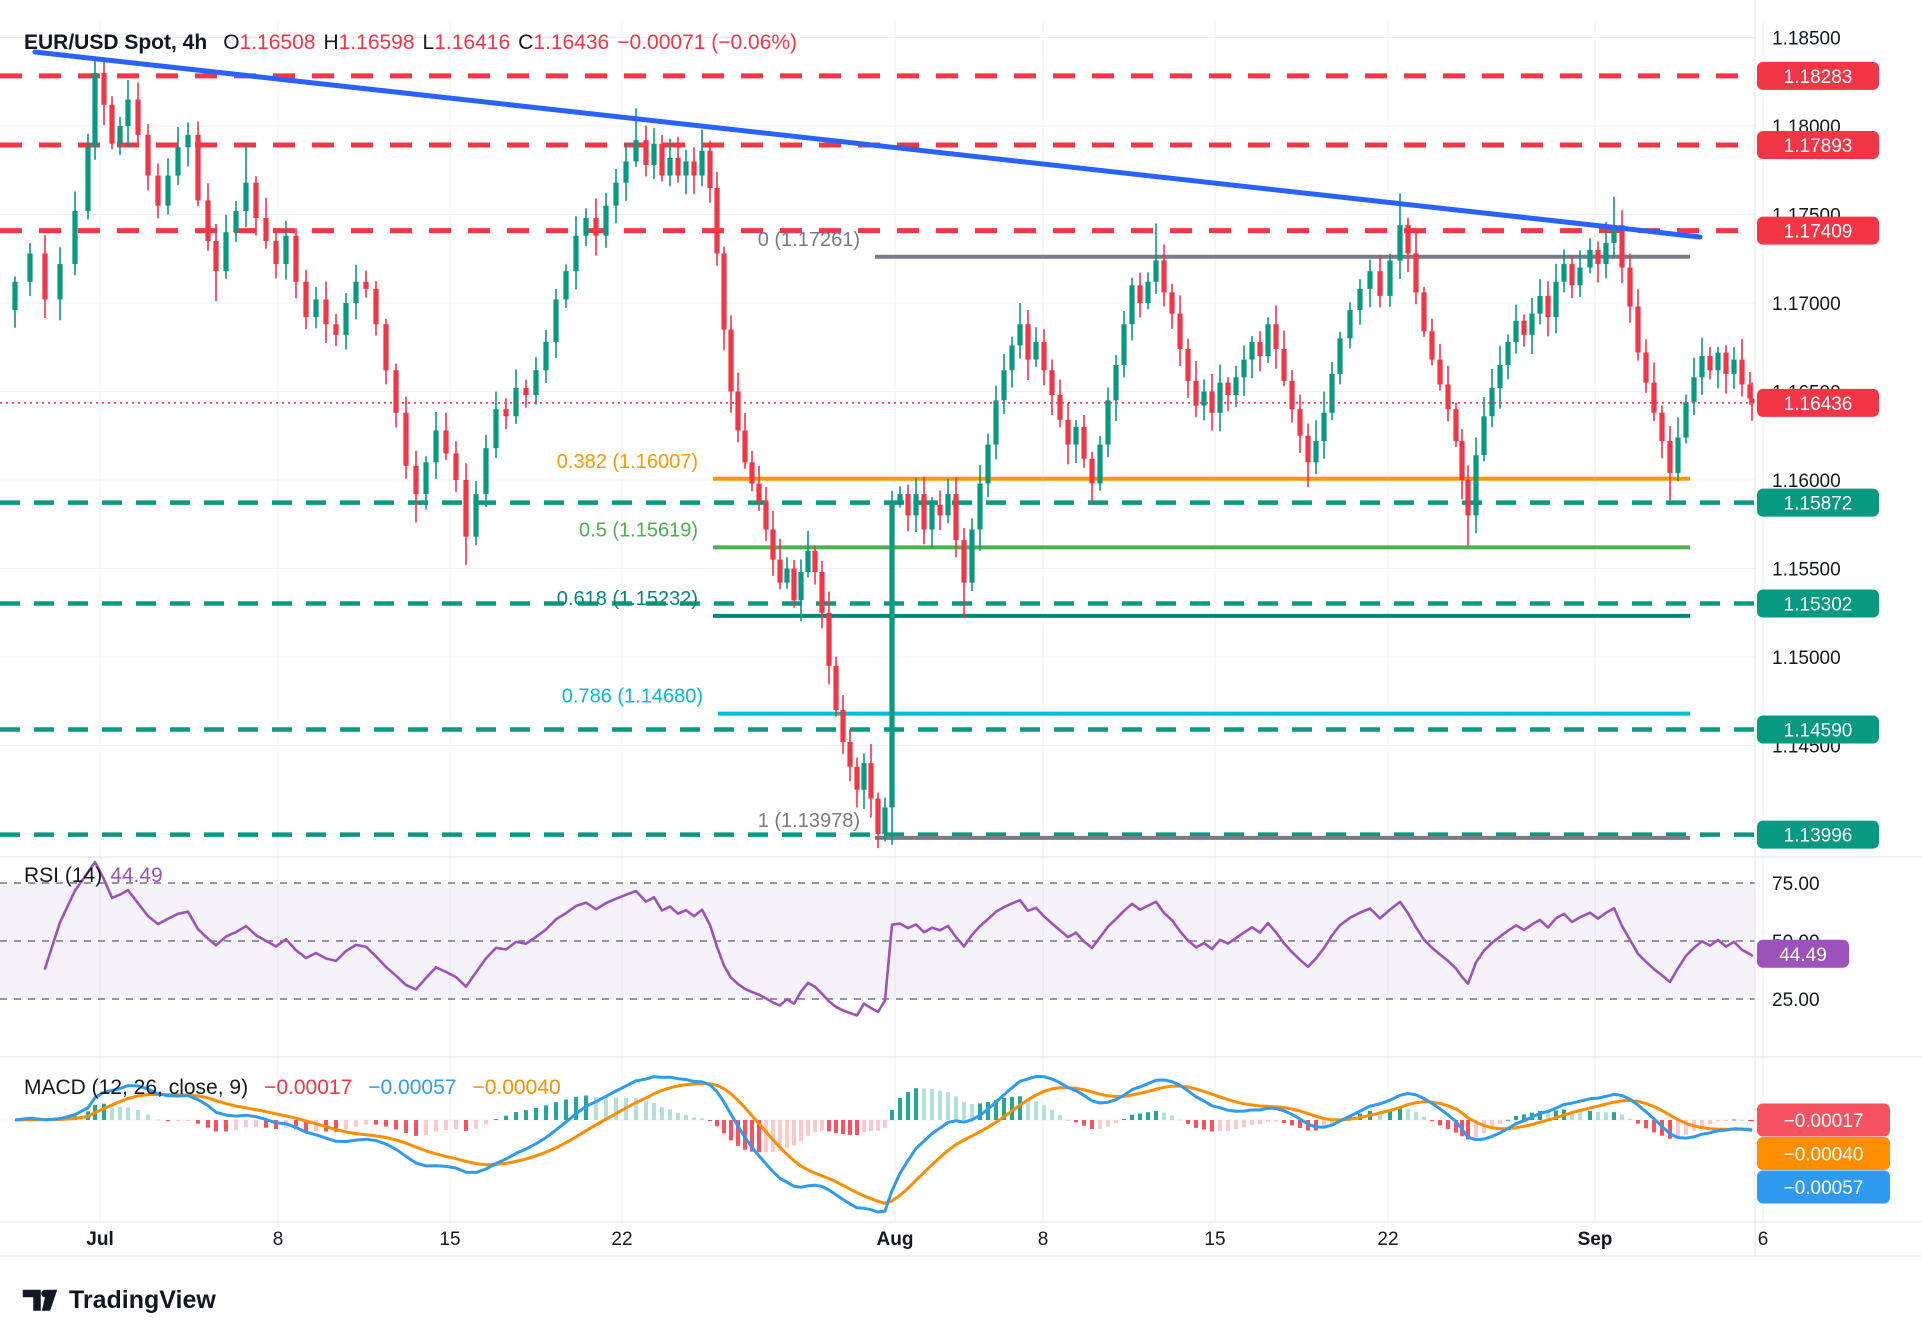 The height and width of the screenshot is (1330, 1922). What do you see at coordinates (1818, 77) in the screenshot?
I see `axis-badge-label: 1.18283` at bounding box center [1818, 77].